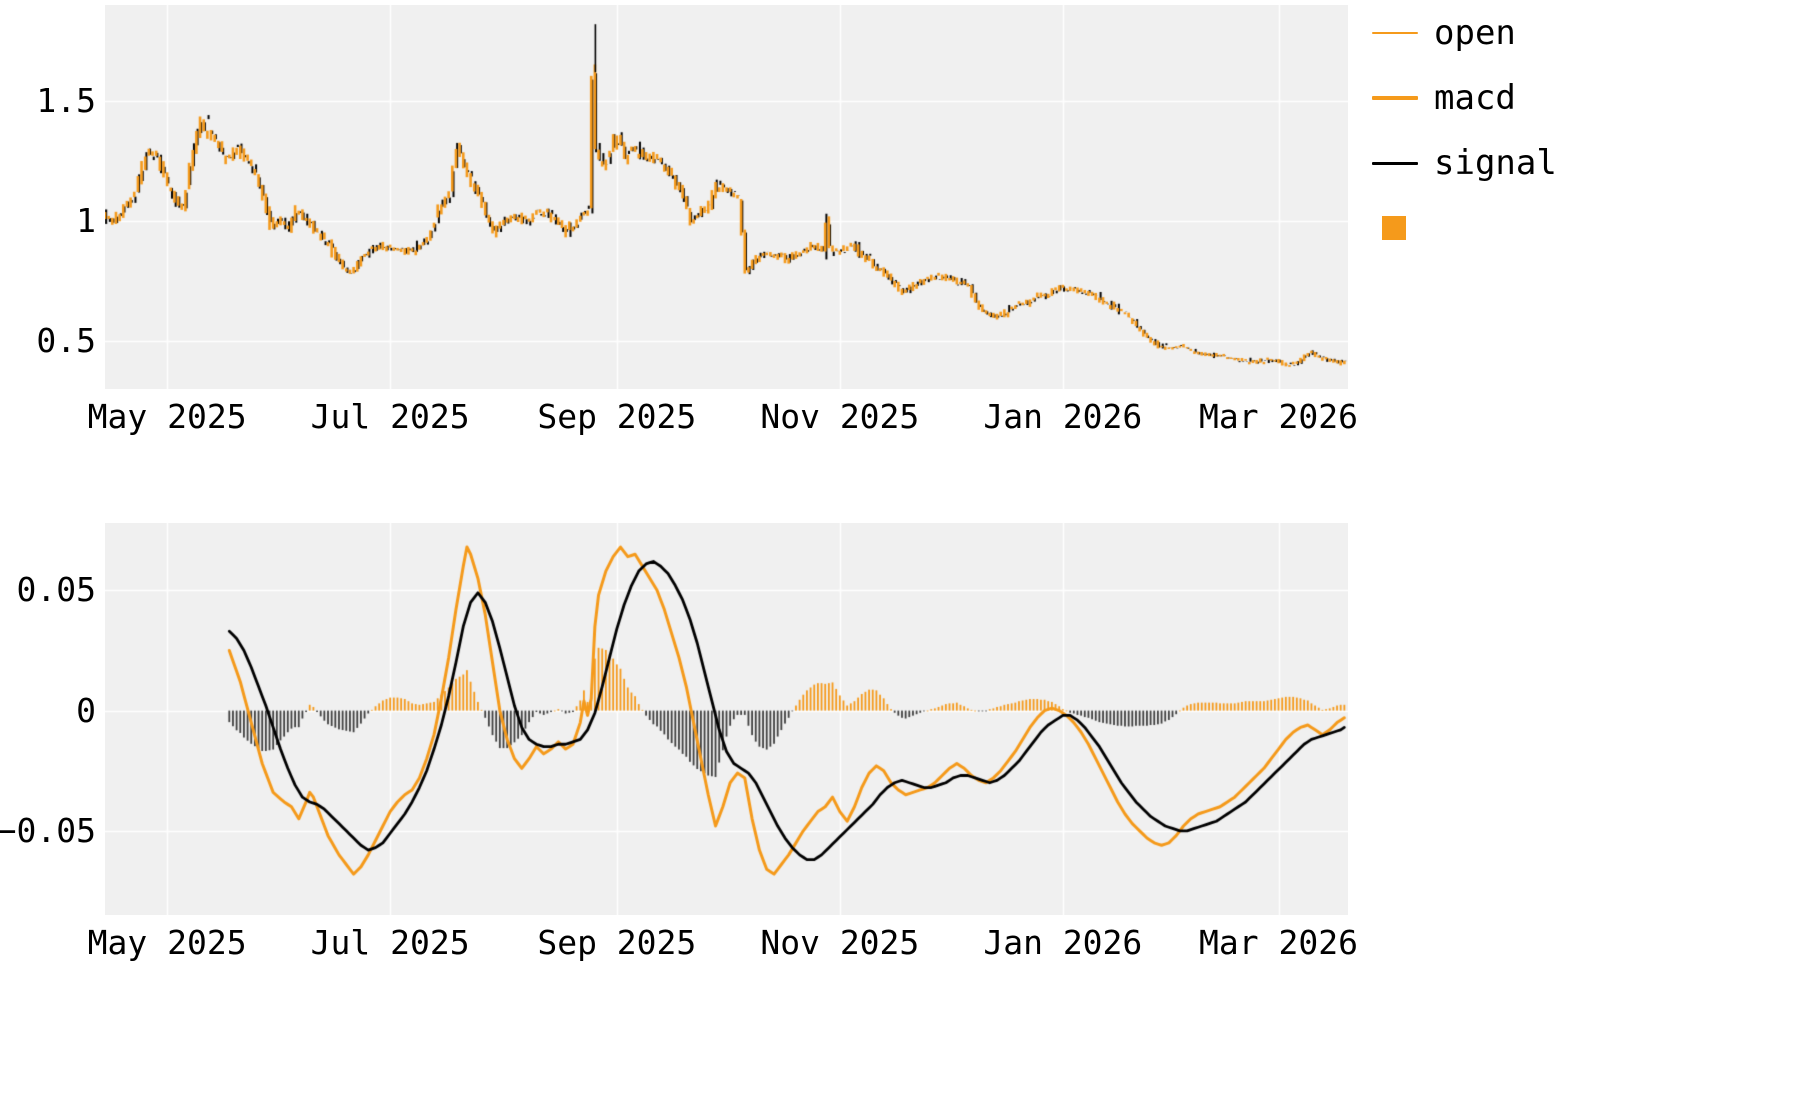  What do you see at coordinates (1495, 163) in the screenshot?
I see `legend-label: signal` at bounding box center [1495, 163].